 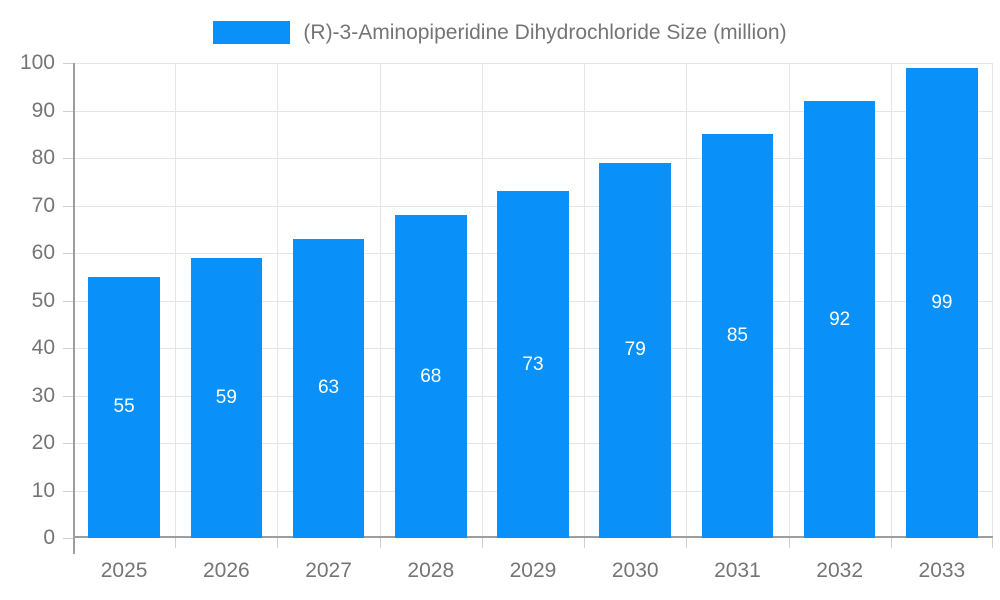 I want to click on x-tick-label: 2033, so click(x=942, y=570).